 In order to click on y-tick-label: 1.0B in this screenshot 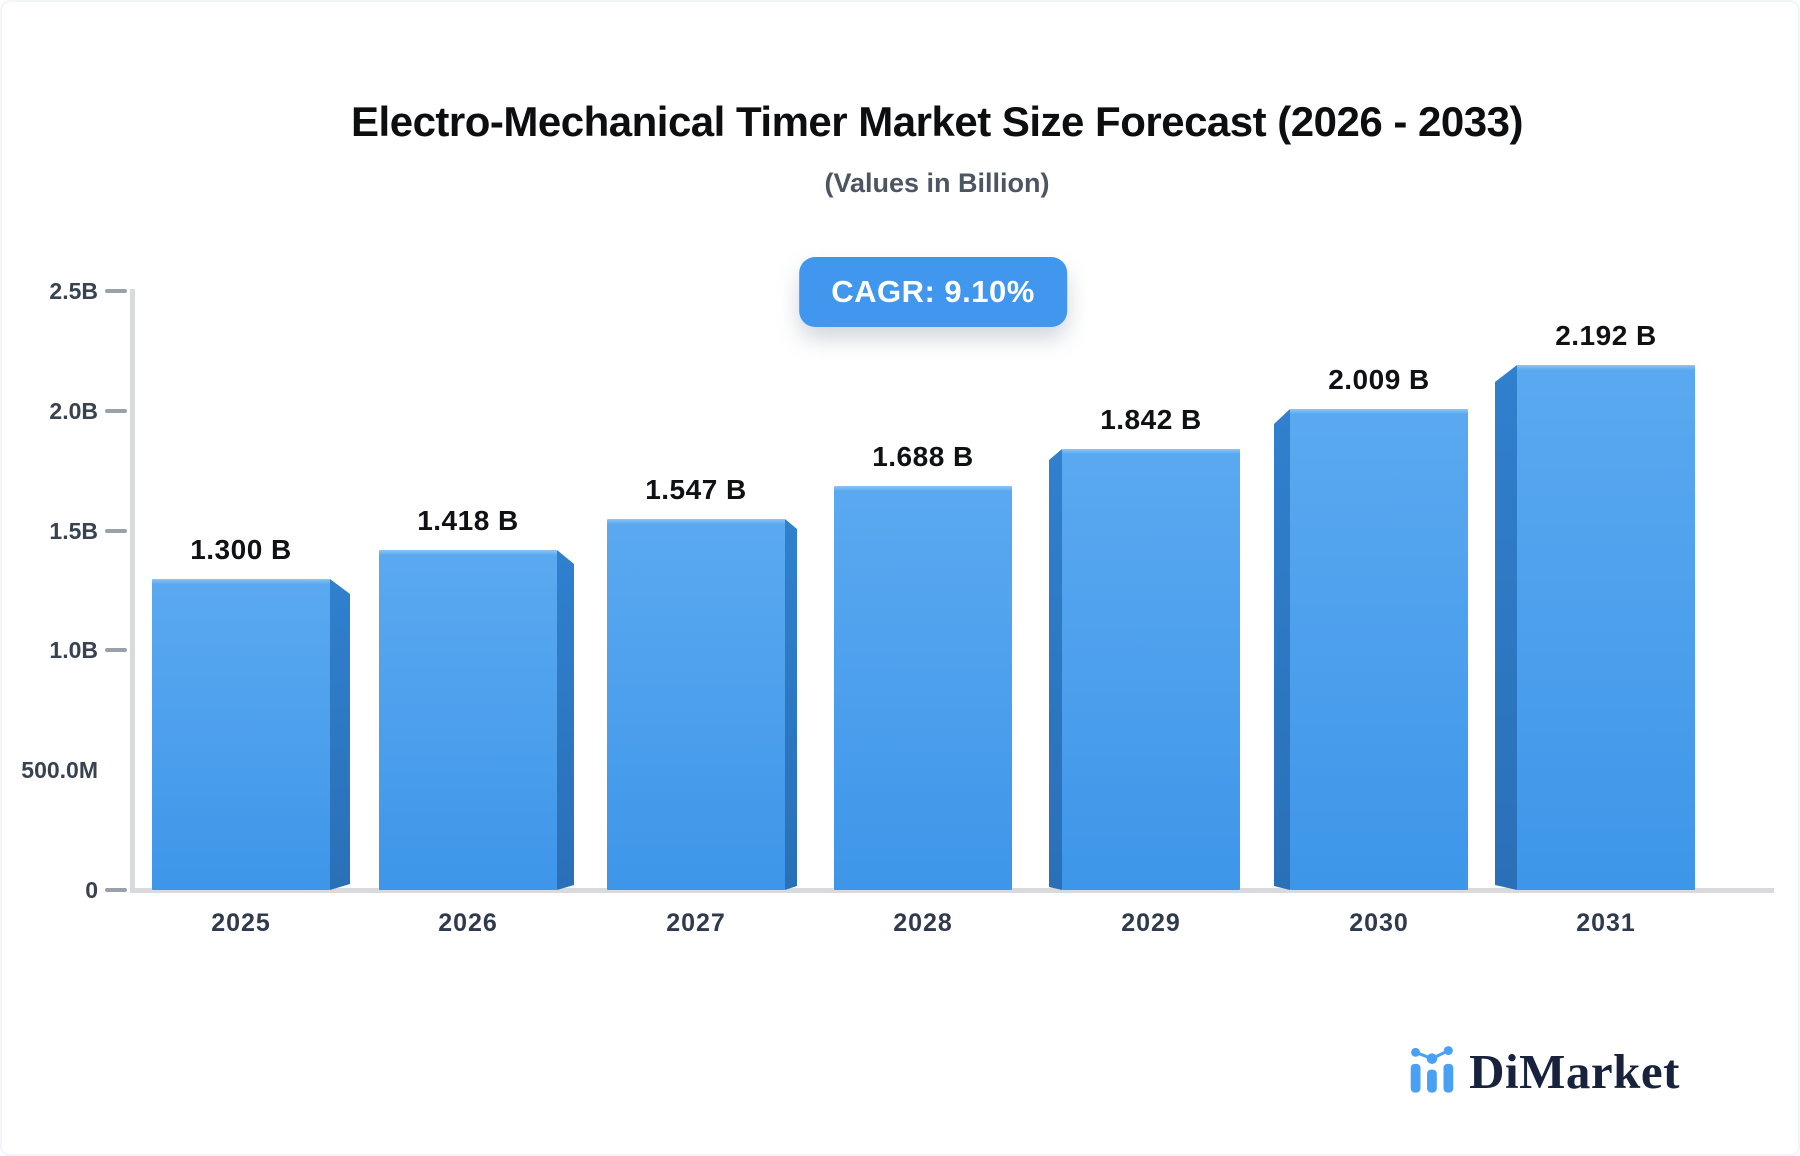, I will do `click(73, 650)`.